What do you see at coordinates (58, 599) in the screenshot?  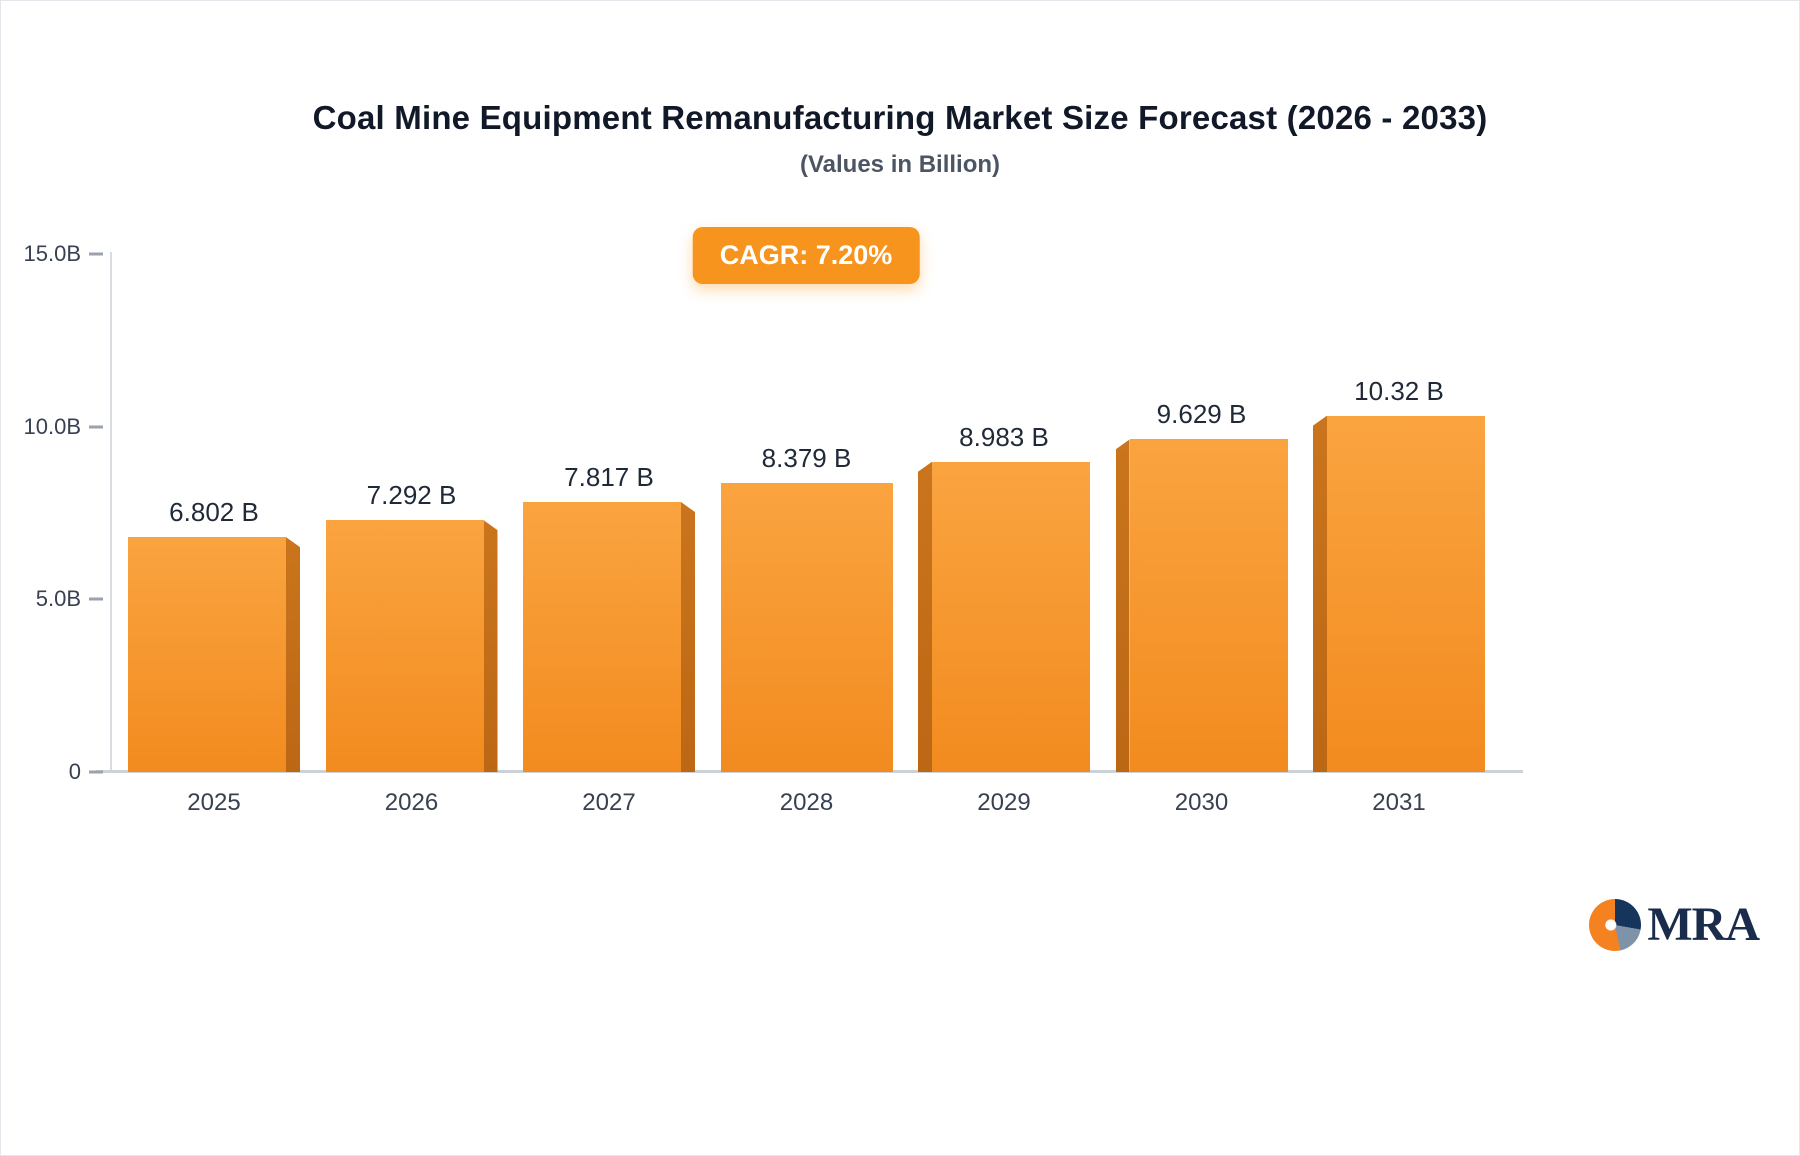 I see `y-axis-tick-label: 5.0B` at bounding box center [58, 599].